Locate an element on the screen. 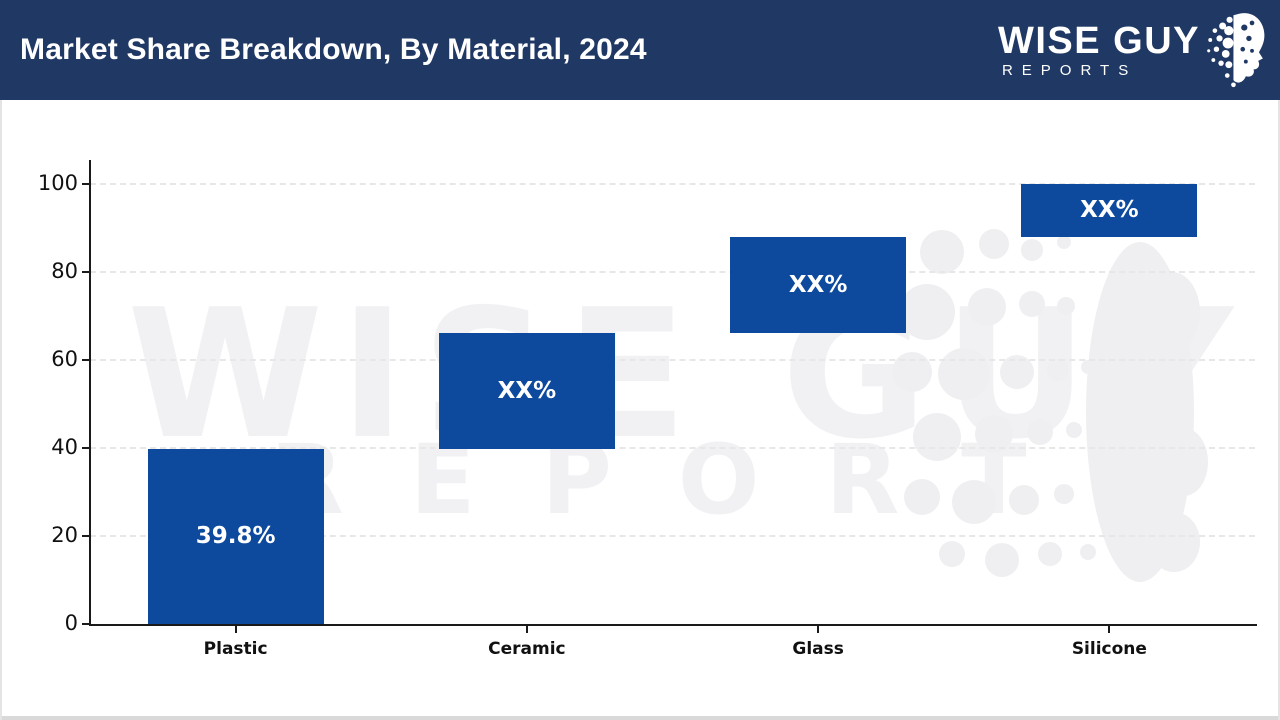 The image size is (1280, 720). bar-ceramic: XX% is located at coordinates (526, 390).